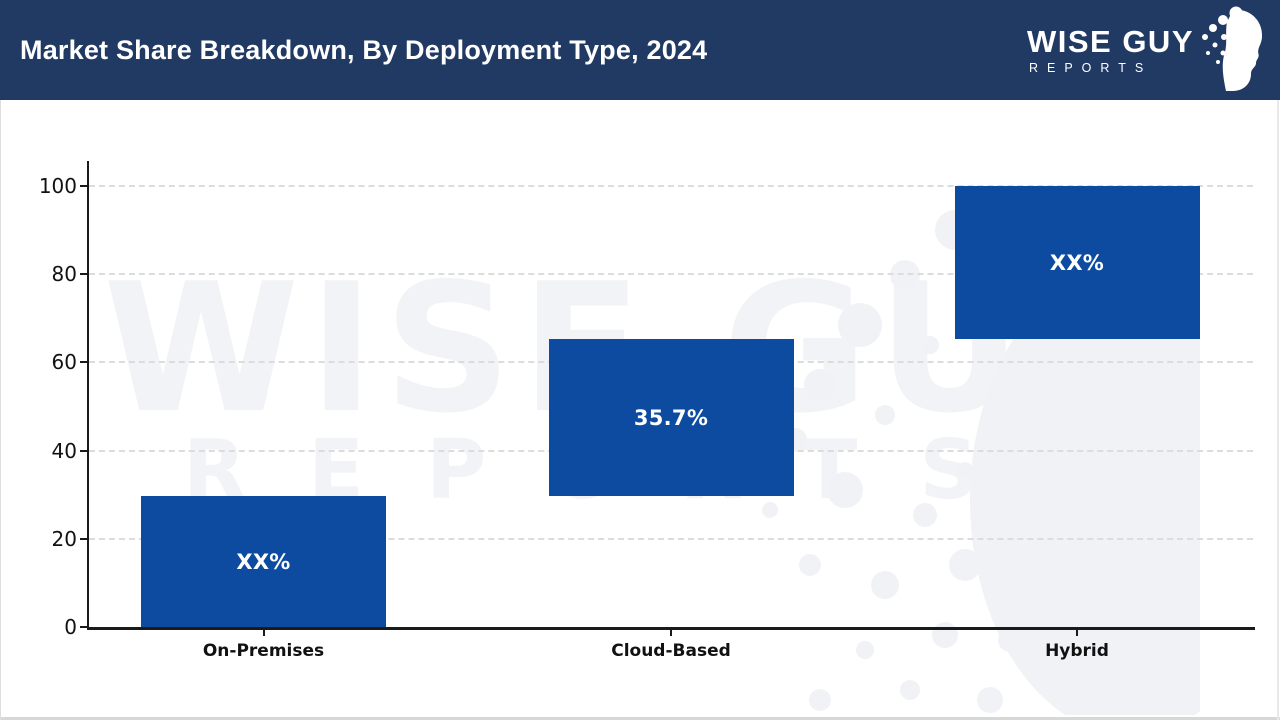  What do you see at coordinates (1110, 41) in the screenshot?
I see `logo-wordmark: WISE GUY` at bounding box center [1110, 41].